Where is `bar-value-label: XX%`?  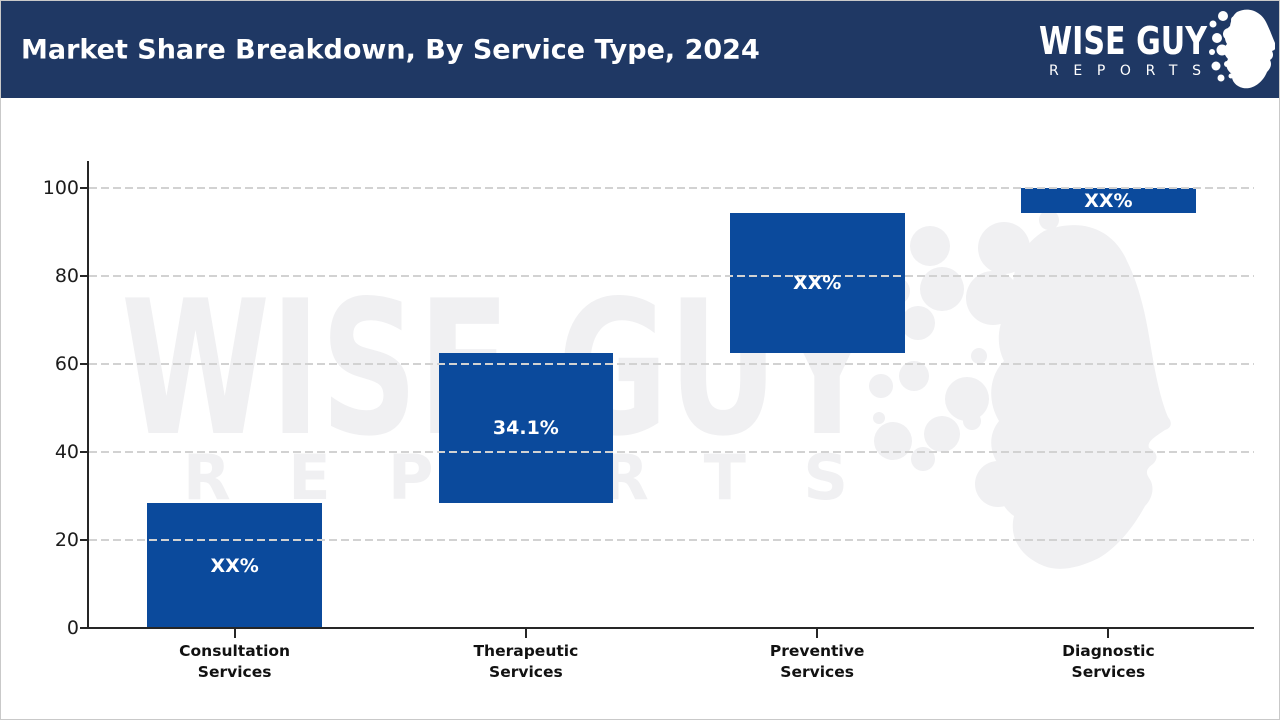 bar-value-label: XX% is located at coordinates (234, 565).